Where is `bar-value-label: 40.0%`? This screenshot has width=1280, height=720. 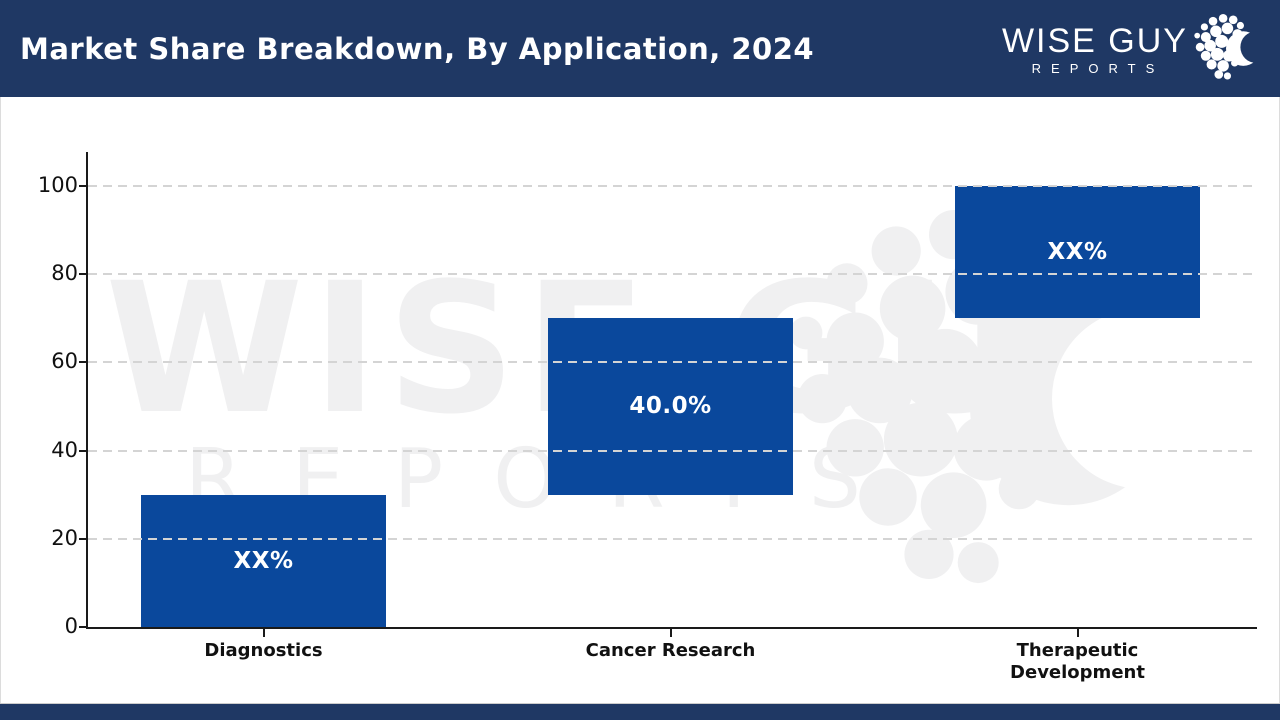
bar-value-label: 40.0% is located at coordinates (670, 406).